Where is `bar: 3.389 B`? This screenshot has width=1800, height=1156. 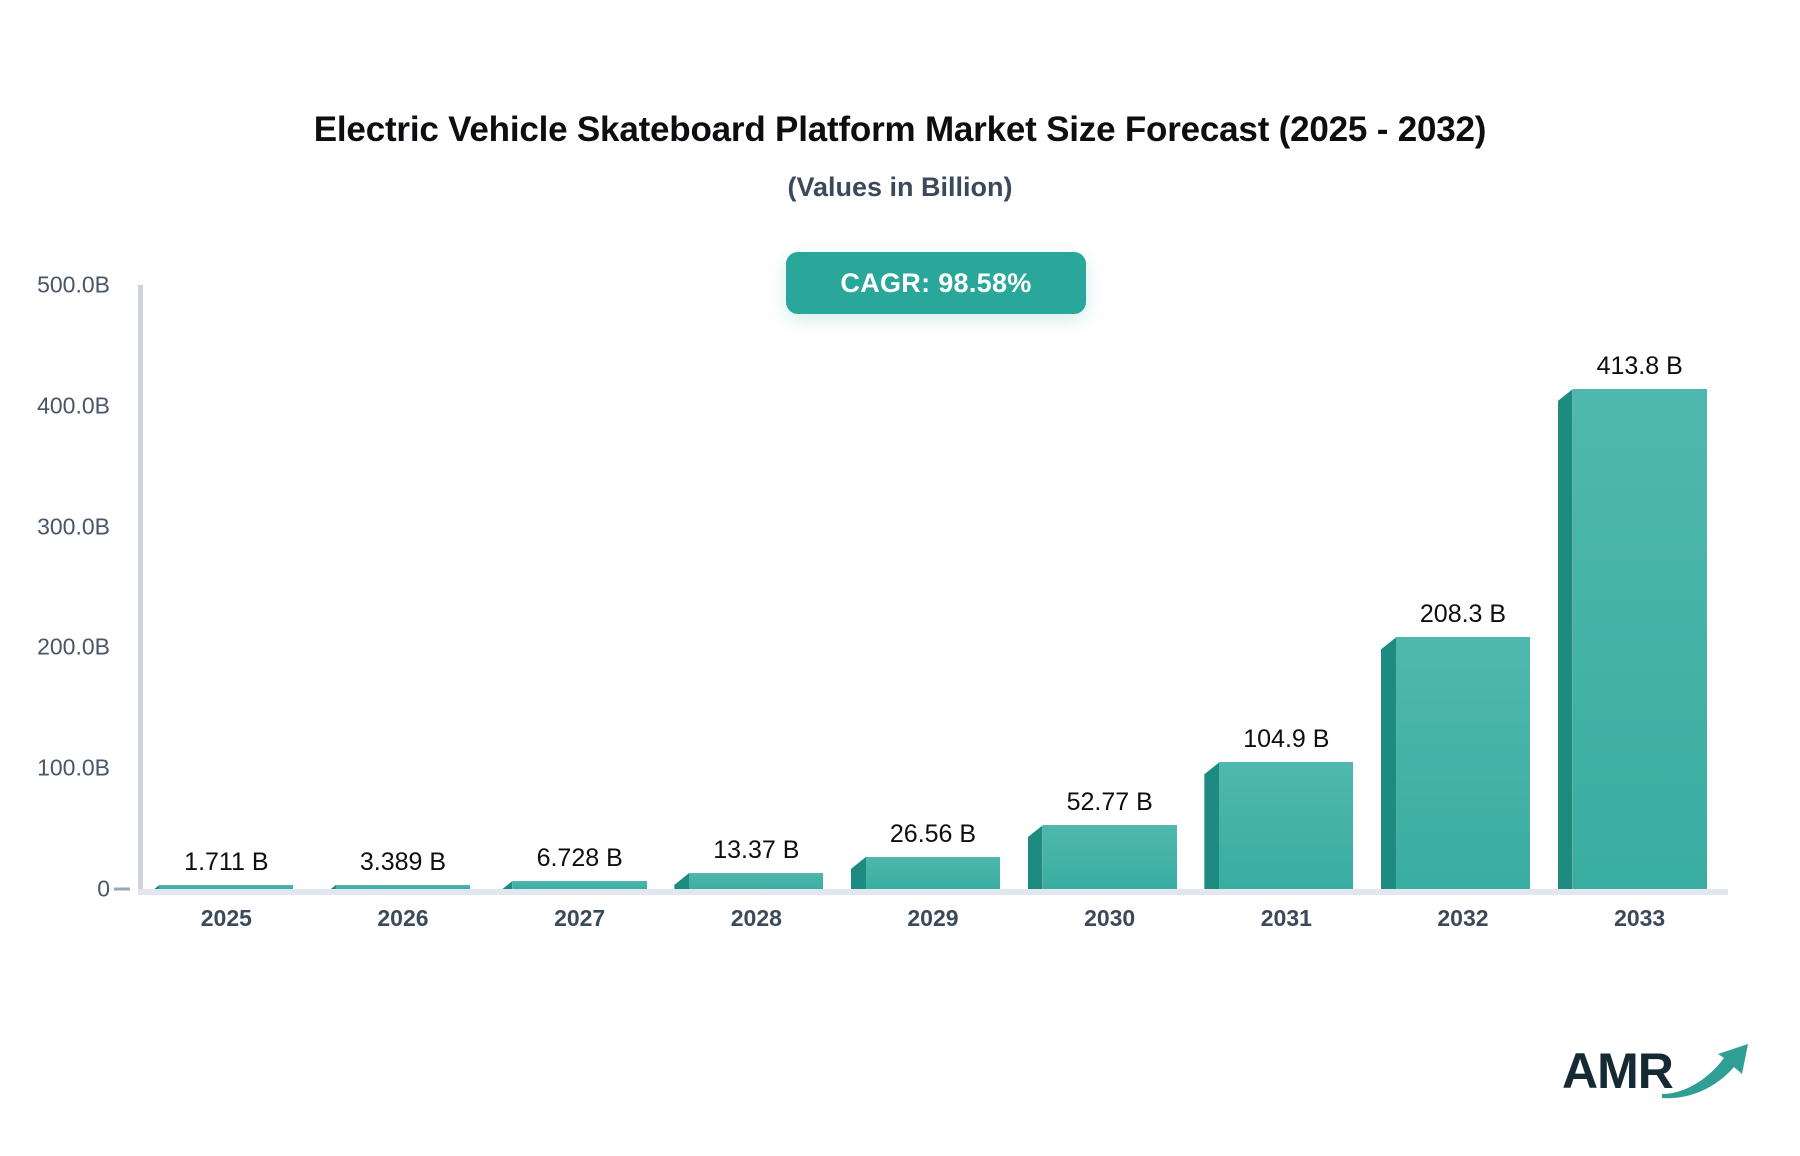 bar: 3.389 B is located at coordinates (395, 868).